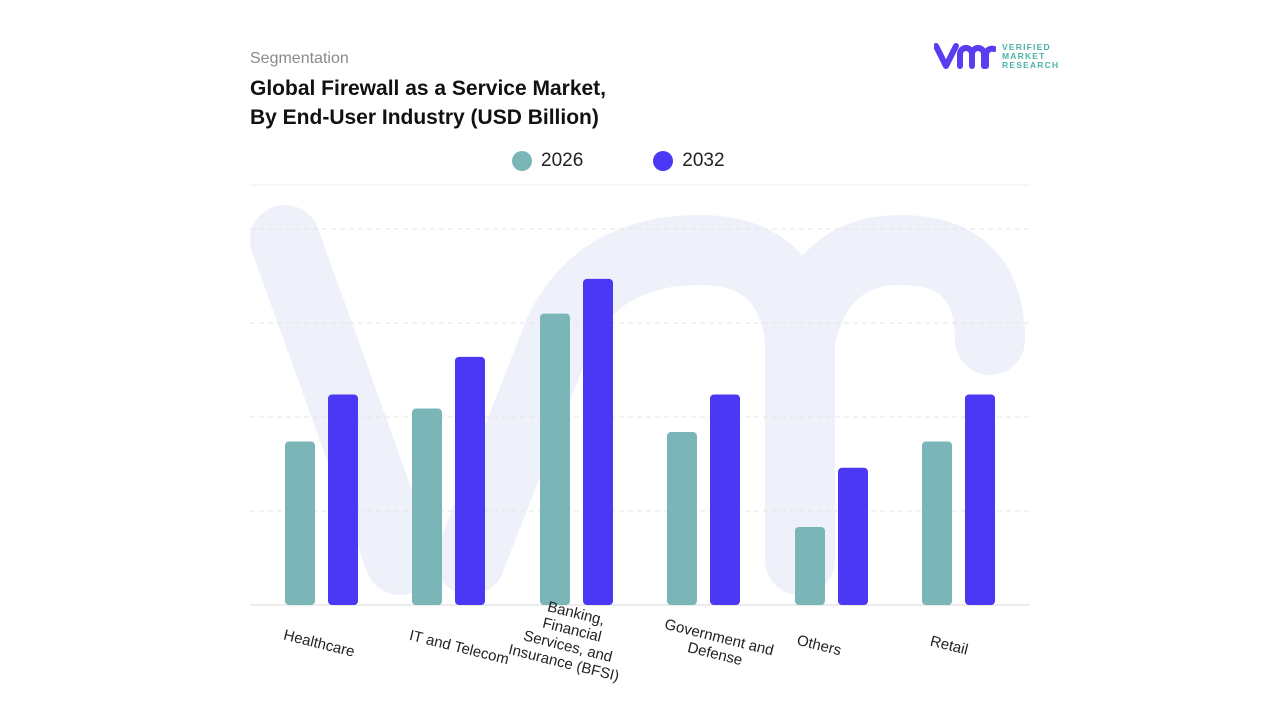 Image resolution: width=1280 pixels, height=720 pixels. Describe the element at coordinates (522, 161) in the screenshot. I see `legend-swatch-2026` at that location.